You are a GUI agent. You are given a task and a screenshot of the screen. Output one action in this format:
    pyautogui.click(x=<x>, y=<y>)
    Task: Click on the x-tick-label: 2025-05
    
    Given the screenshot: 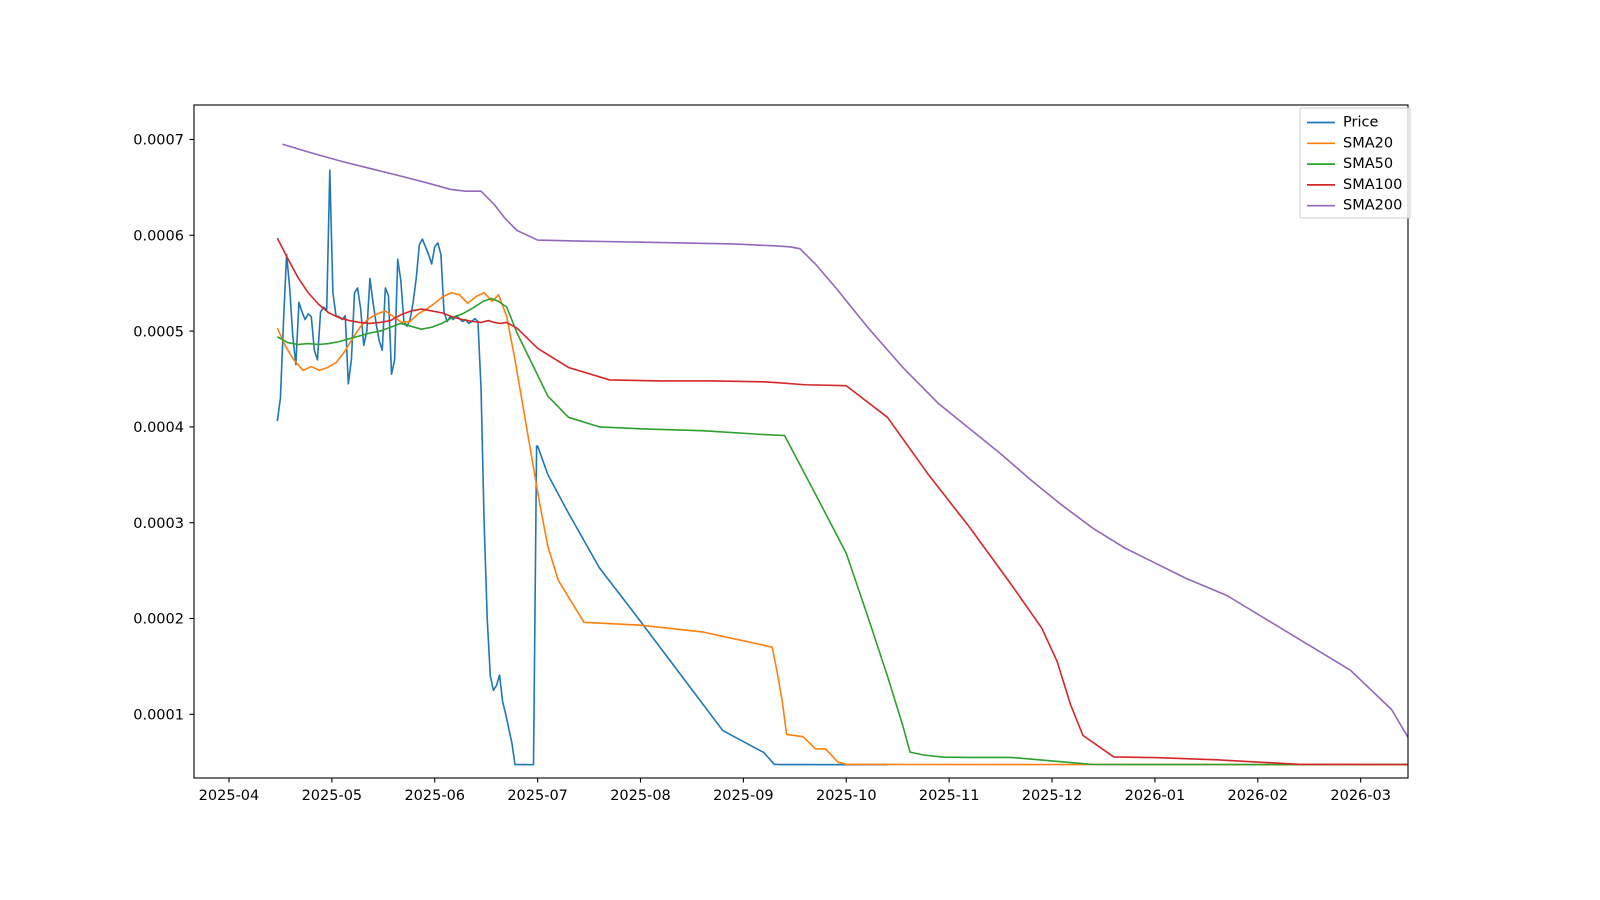 What is the action you would take?
    pyautogui.click(x=332, y=796)
    